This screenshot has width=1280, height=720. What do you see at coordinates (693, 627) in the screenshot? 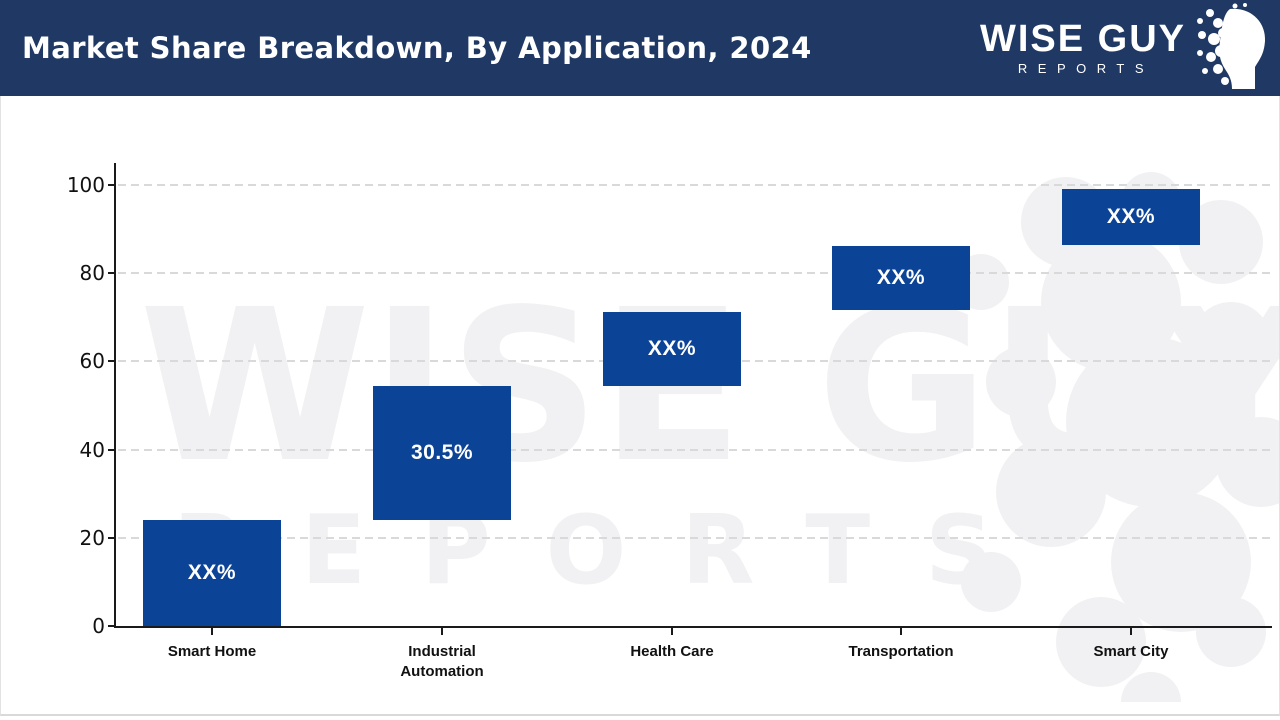
I see `x-axis-line` at bounding box center [693, 627].